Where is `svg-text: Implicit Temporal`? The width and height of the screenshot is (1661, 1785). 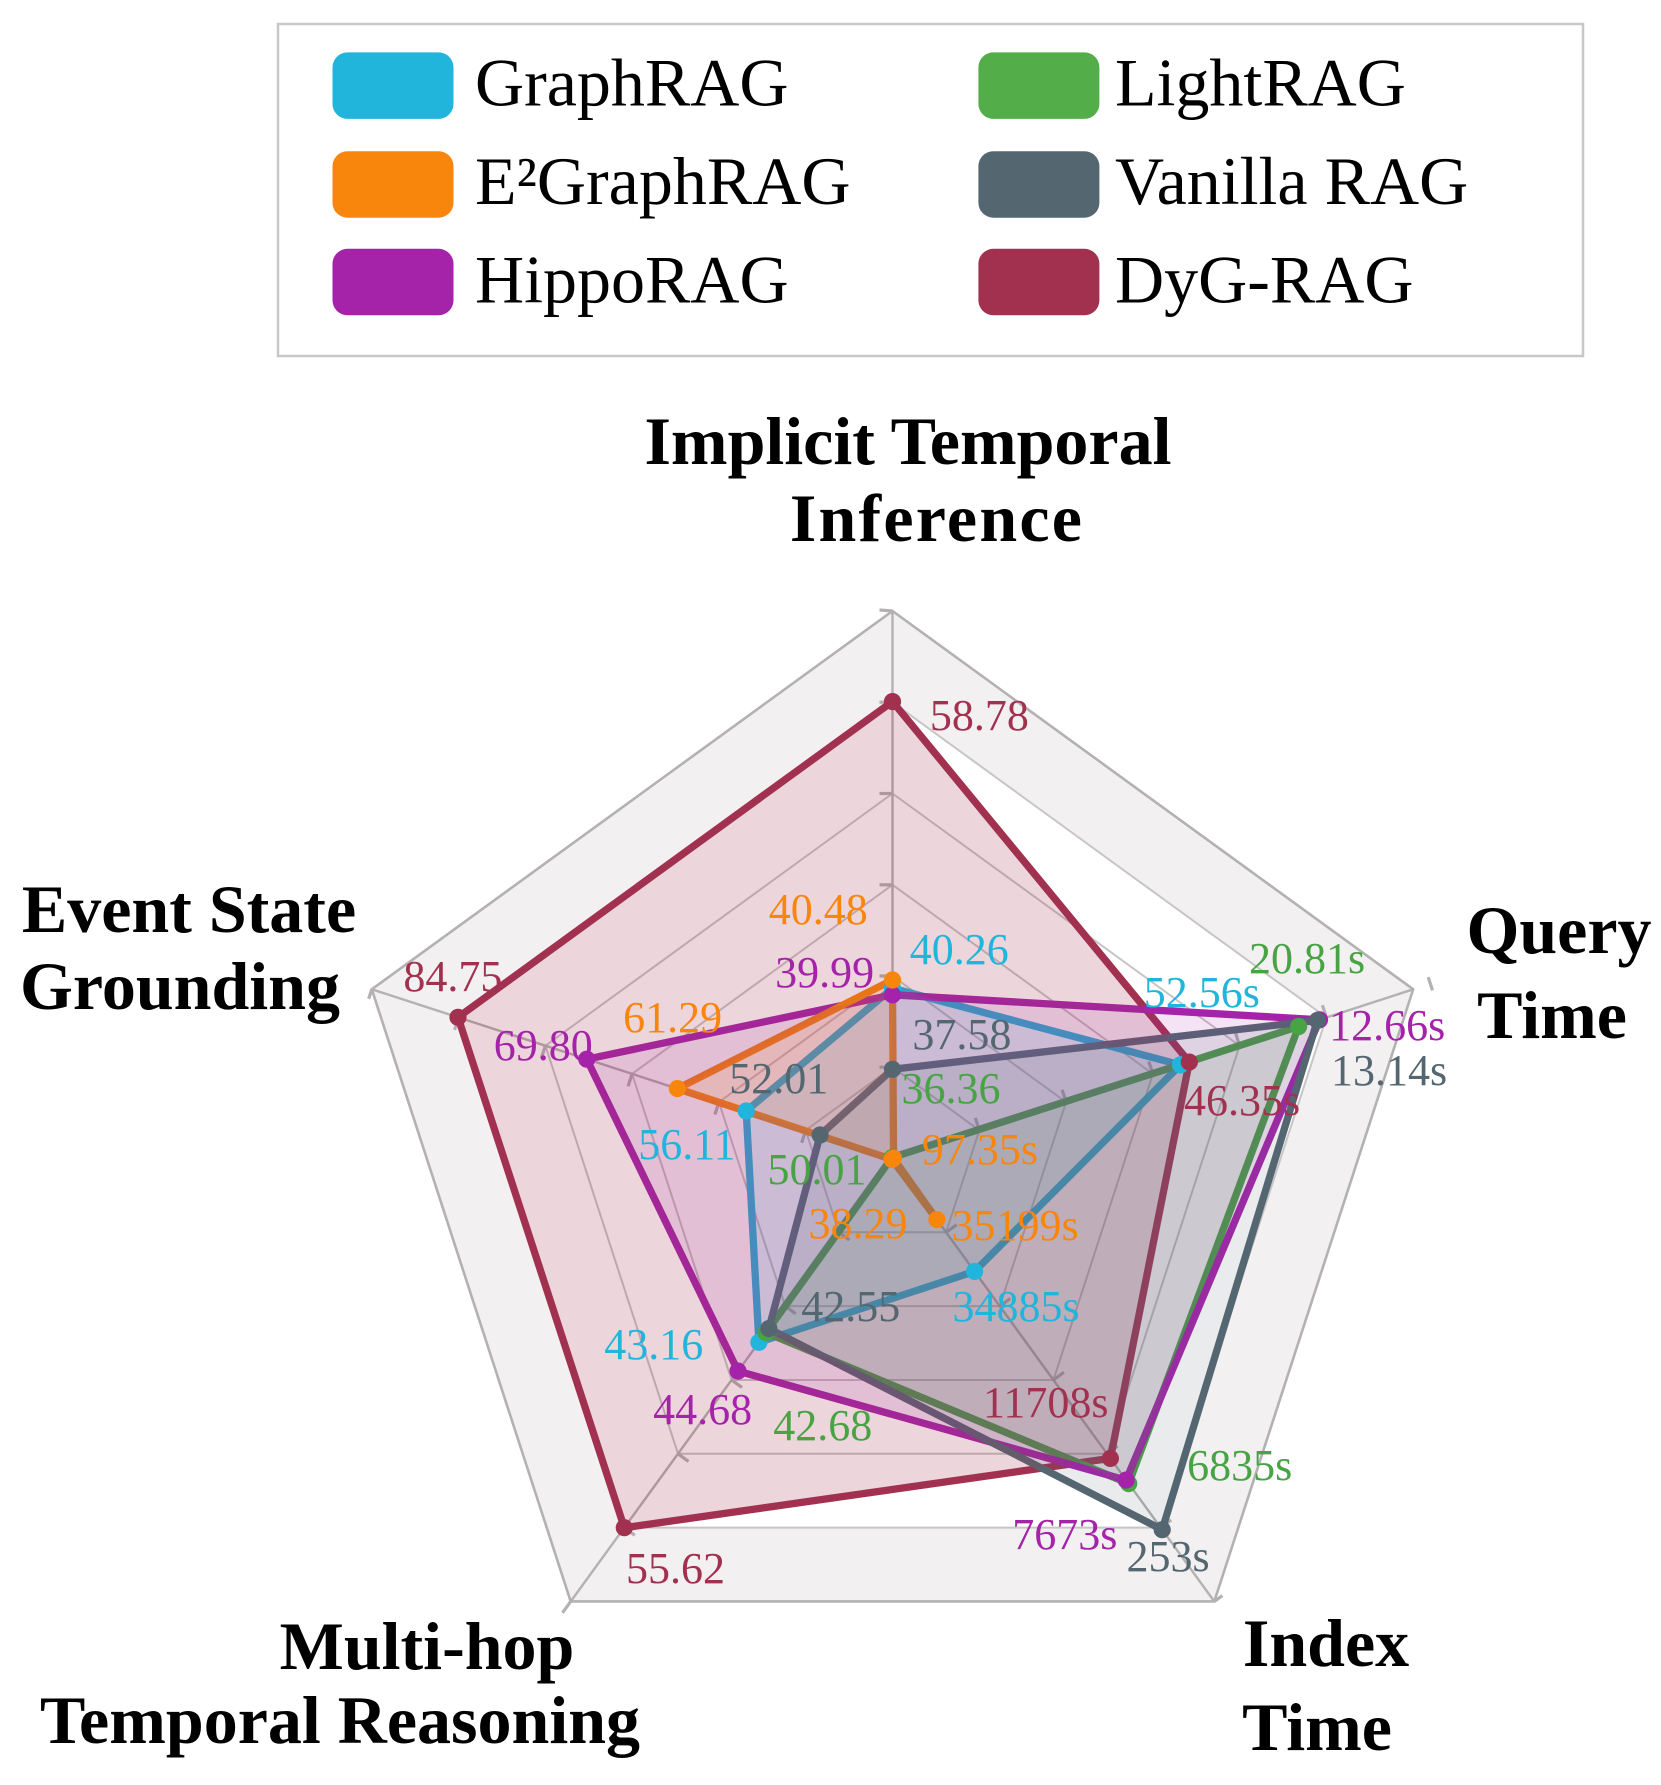
svg-text: Implicit Temporal is located at coordinates (907, 441).